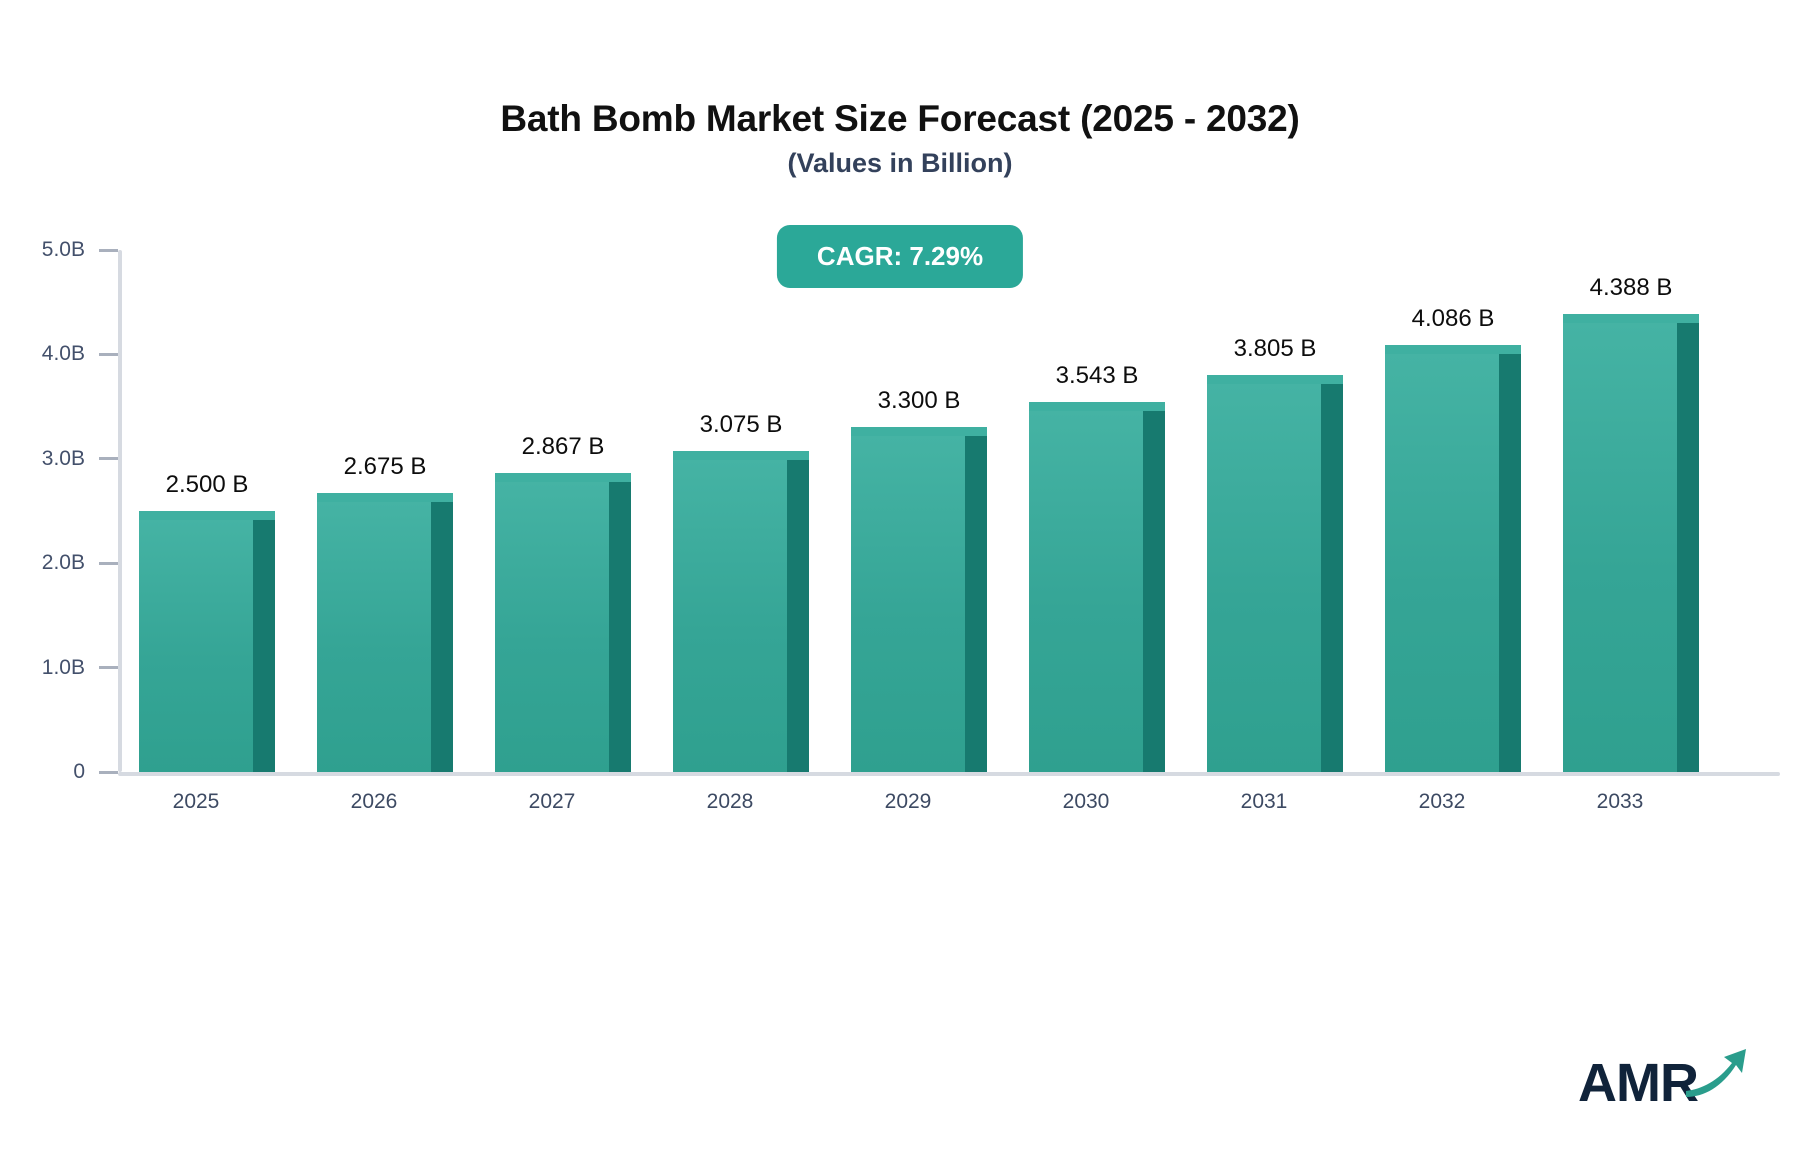 The height and width of the screenshot is (1156, 1800). What do you see at coordinates (730, 801) in the screenshot?
I see `x-axis-tick-label: 2028` at bounding box center [730, 801].